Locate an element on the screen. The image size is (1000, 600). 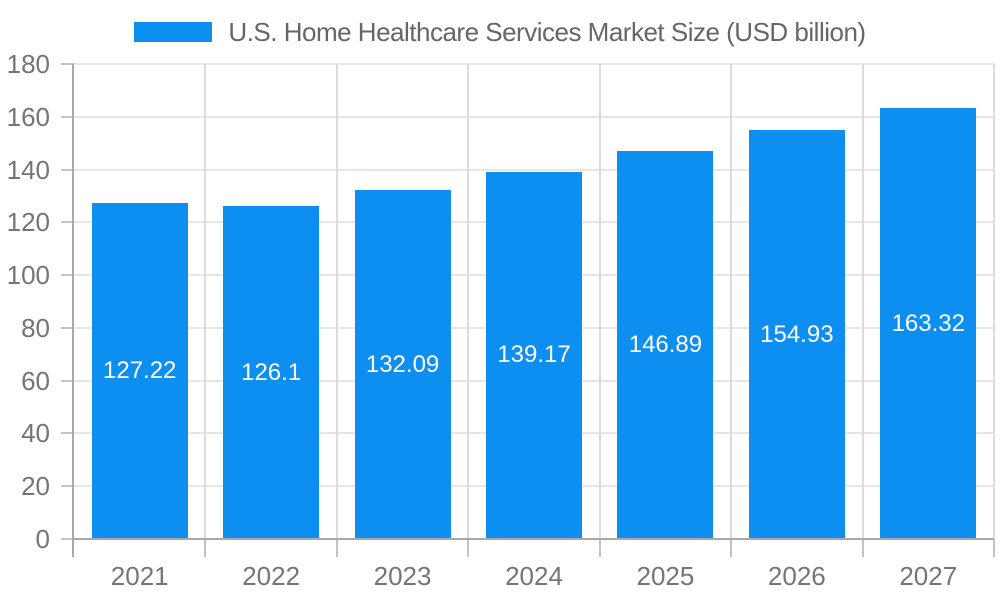
y-tick-label: 180 is located at coordinates (28, 64).